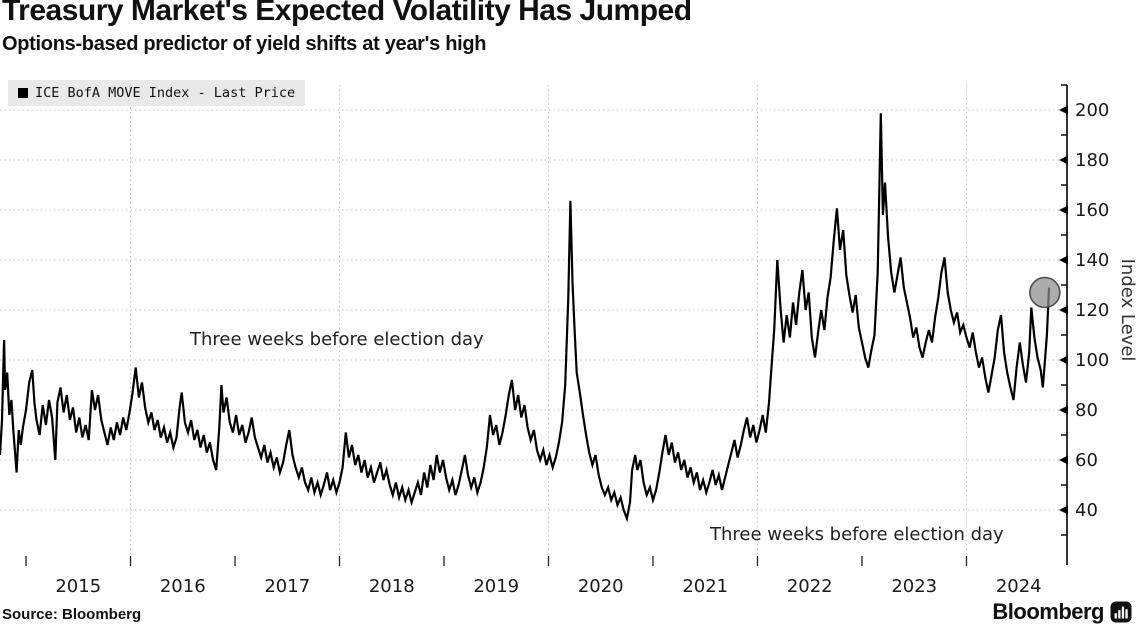  I want to click on x-tick-label: 2015, so click(78, 586).